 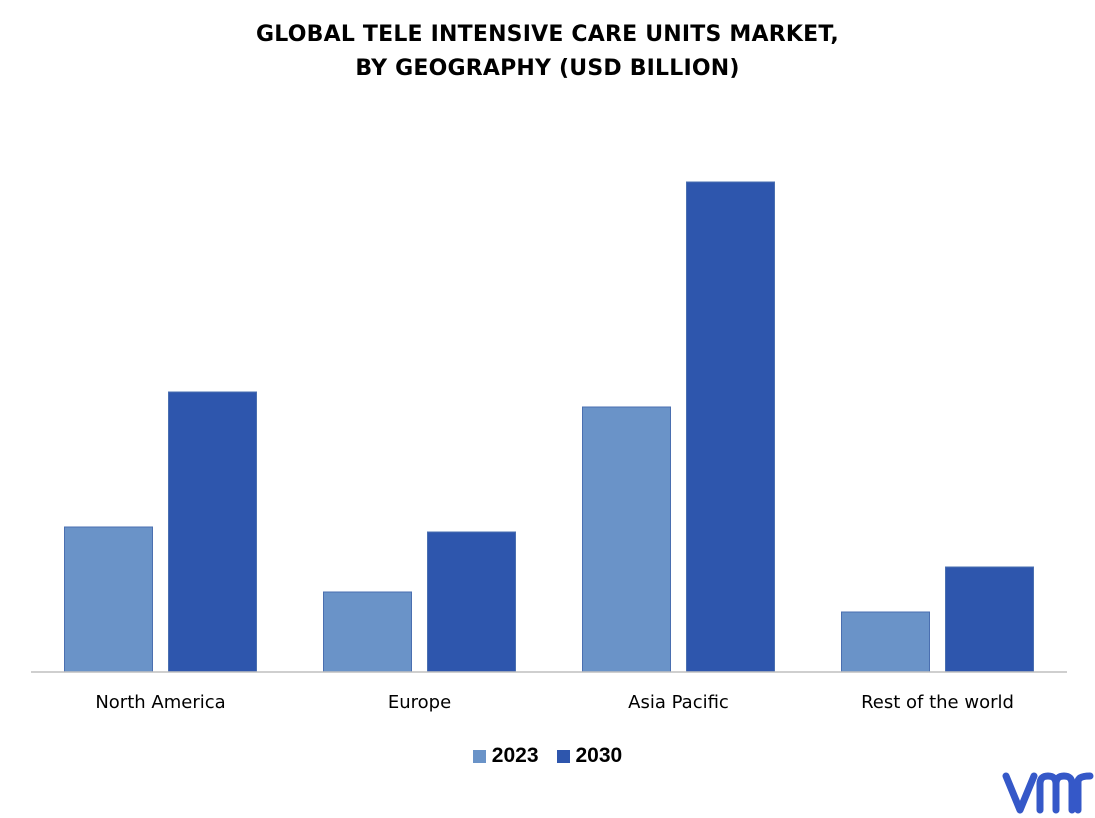 I want to click on vmr-logo-icon, so click(x=1048, y=793).